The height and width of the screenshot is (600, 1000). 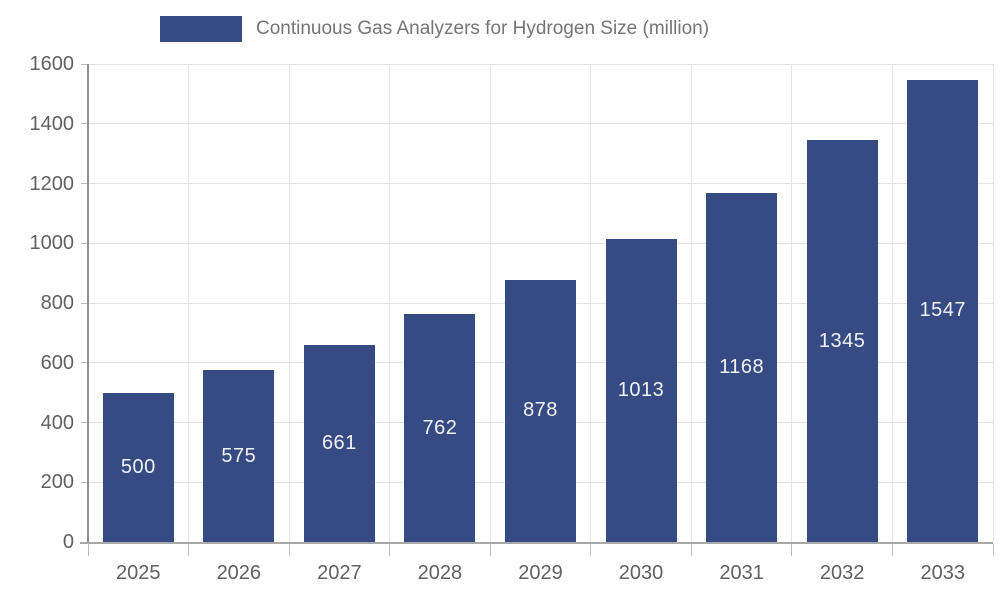 I want to click on y-tick-label: 600, so click(x=57, y=362).